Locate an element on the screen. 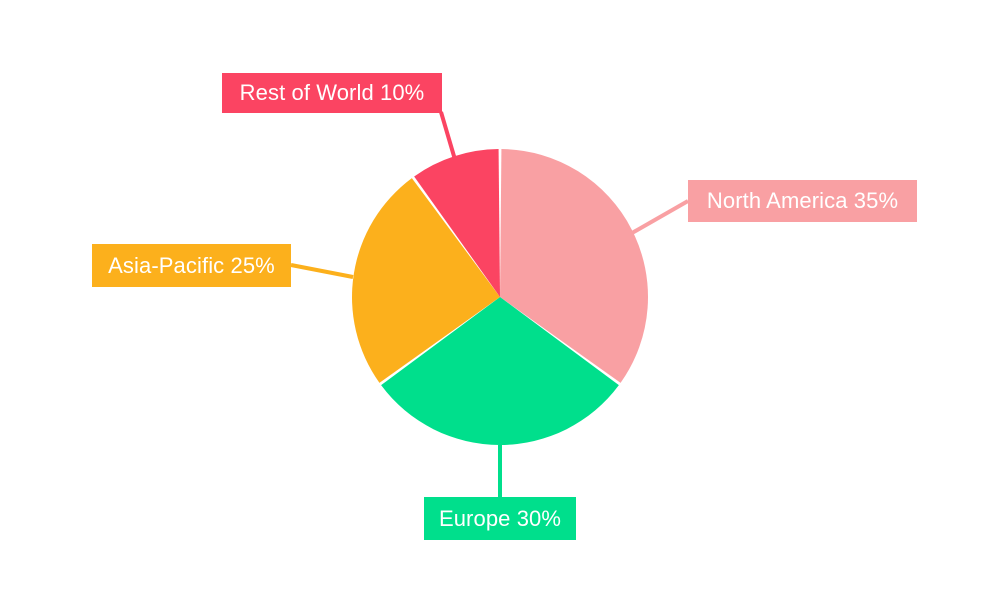 The height and width of the screenshot is (600, 1000). pie-label-north-america-text: North America 35% is located at coordinates (802, 200).